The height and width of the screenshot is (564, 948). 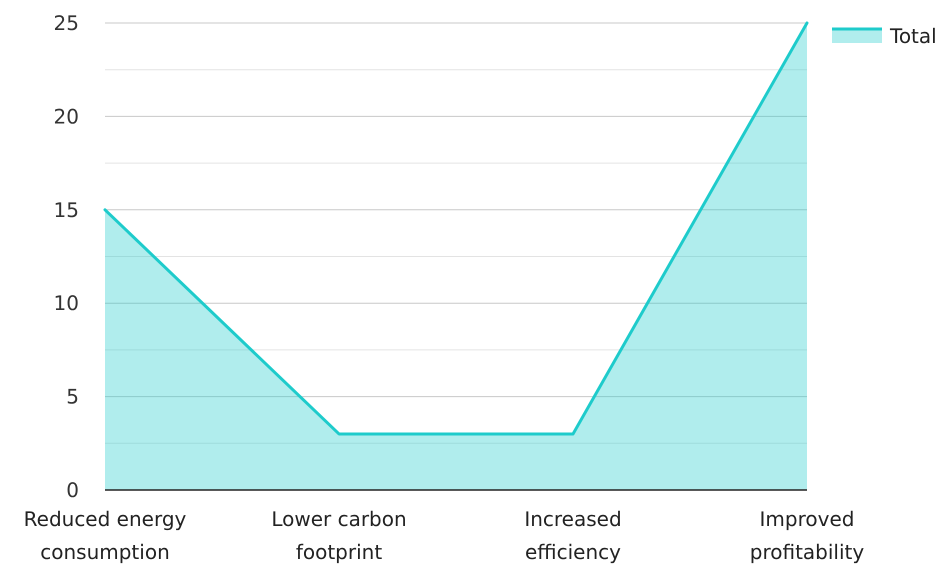 I want to click on y-tick-label: 20, so click(x=66, y=116).